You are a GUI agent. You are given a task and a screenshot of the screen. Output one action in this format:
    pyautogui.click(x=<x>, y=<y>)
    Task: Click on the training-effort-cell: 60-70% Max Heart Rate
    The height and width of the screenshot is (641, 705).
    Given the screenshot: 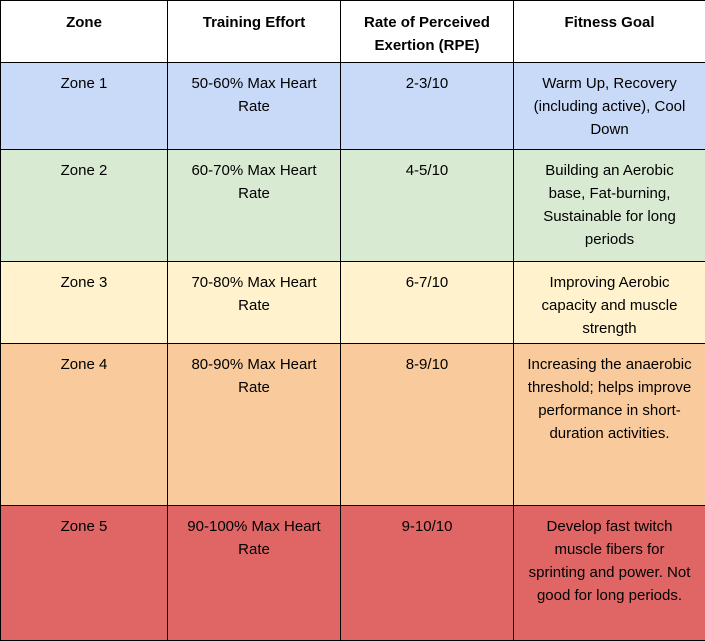 What is the action you would take?
    pyautogui.click(x=254, y=206)
    